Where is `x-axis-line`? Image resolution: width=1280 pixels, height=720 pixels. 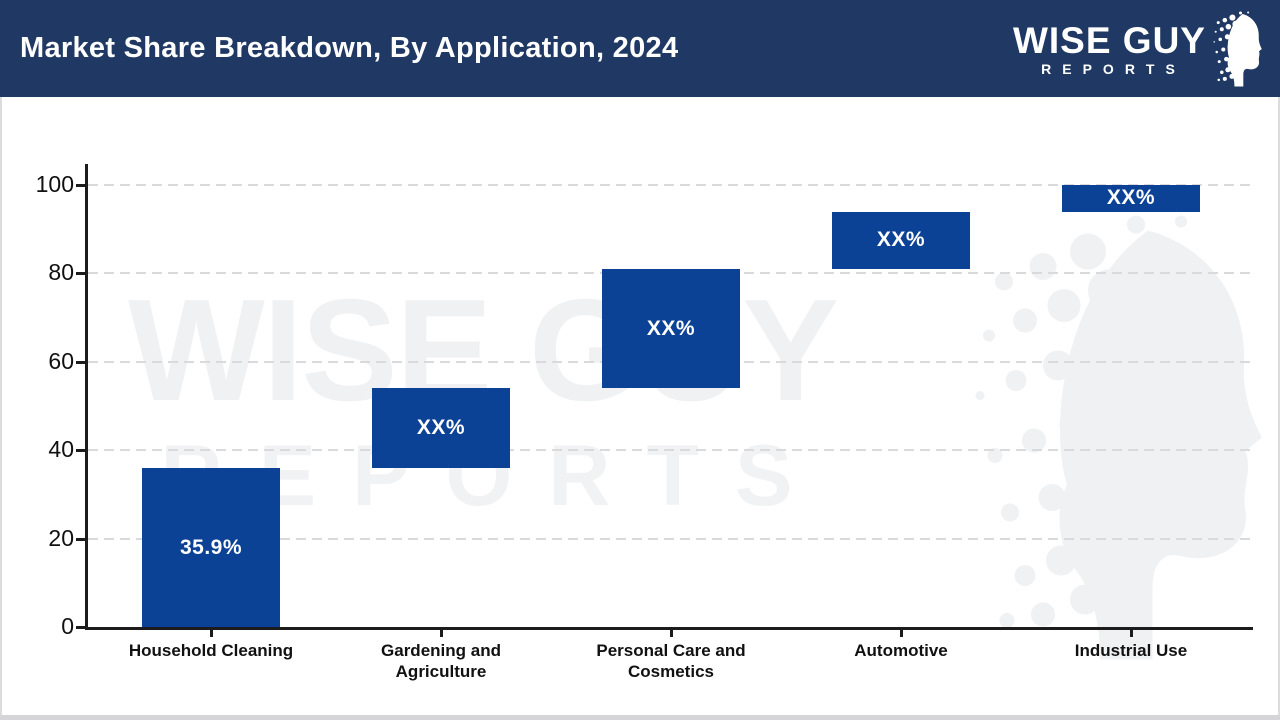
x-axis-line is located at coordinates (669, 628).